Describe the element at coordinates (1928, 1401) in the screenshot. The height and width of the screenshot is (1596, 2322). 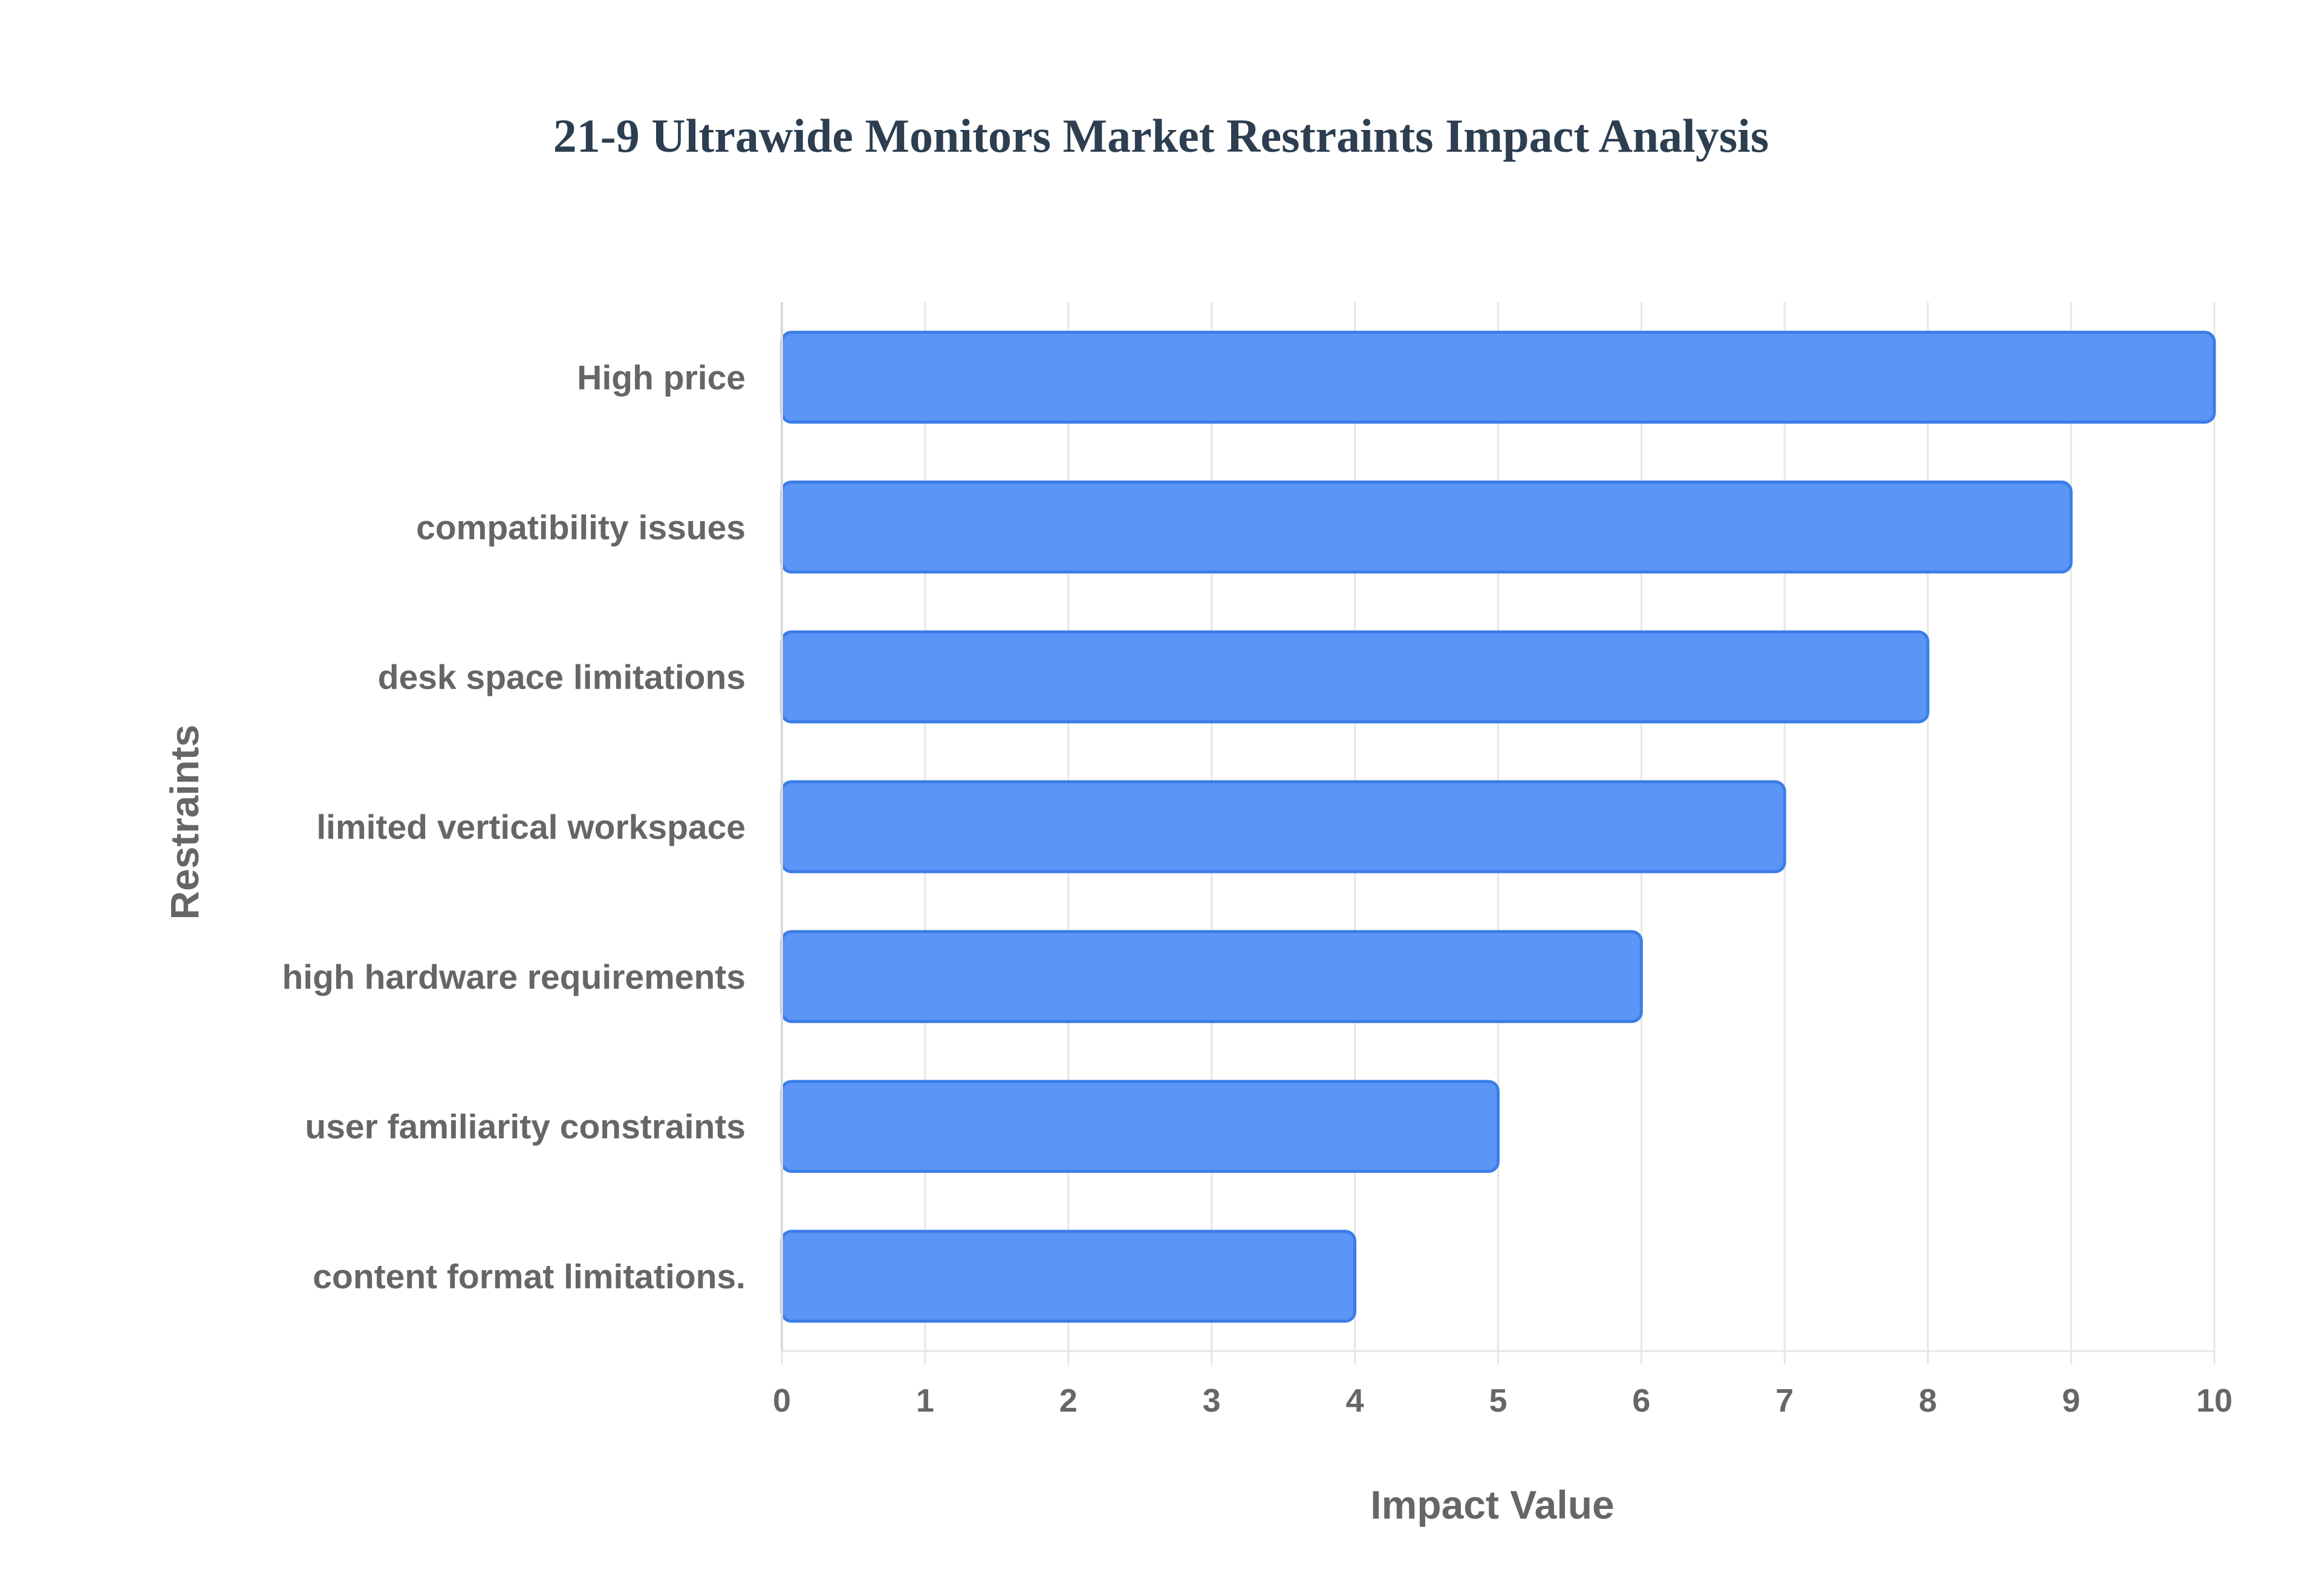
I see `x-tick-label: 8` at that location.